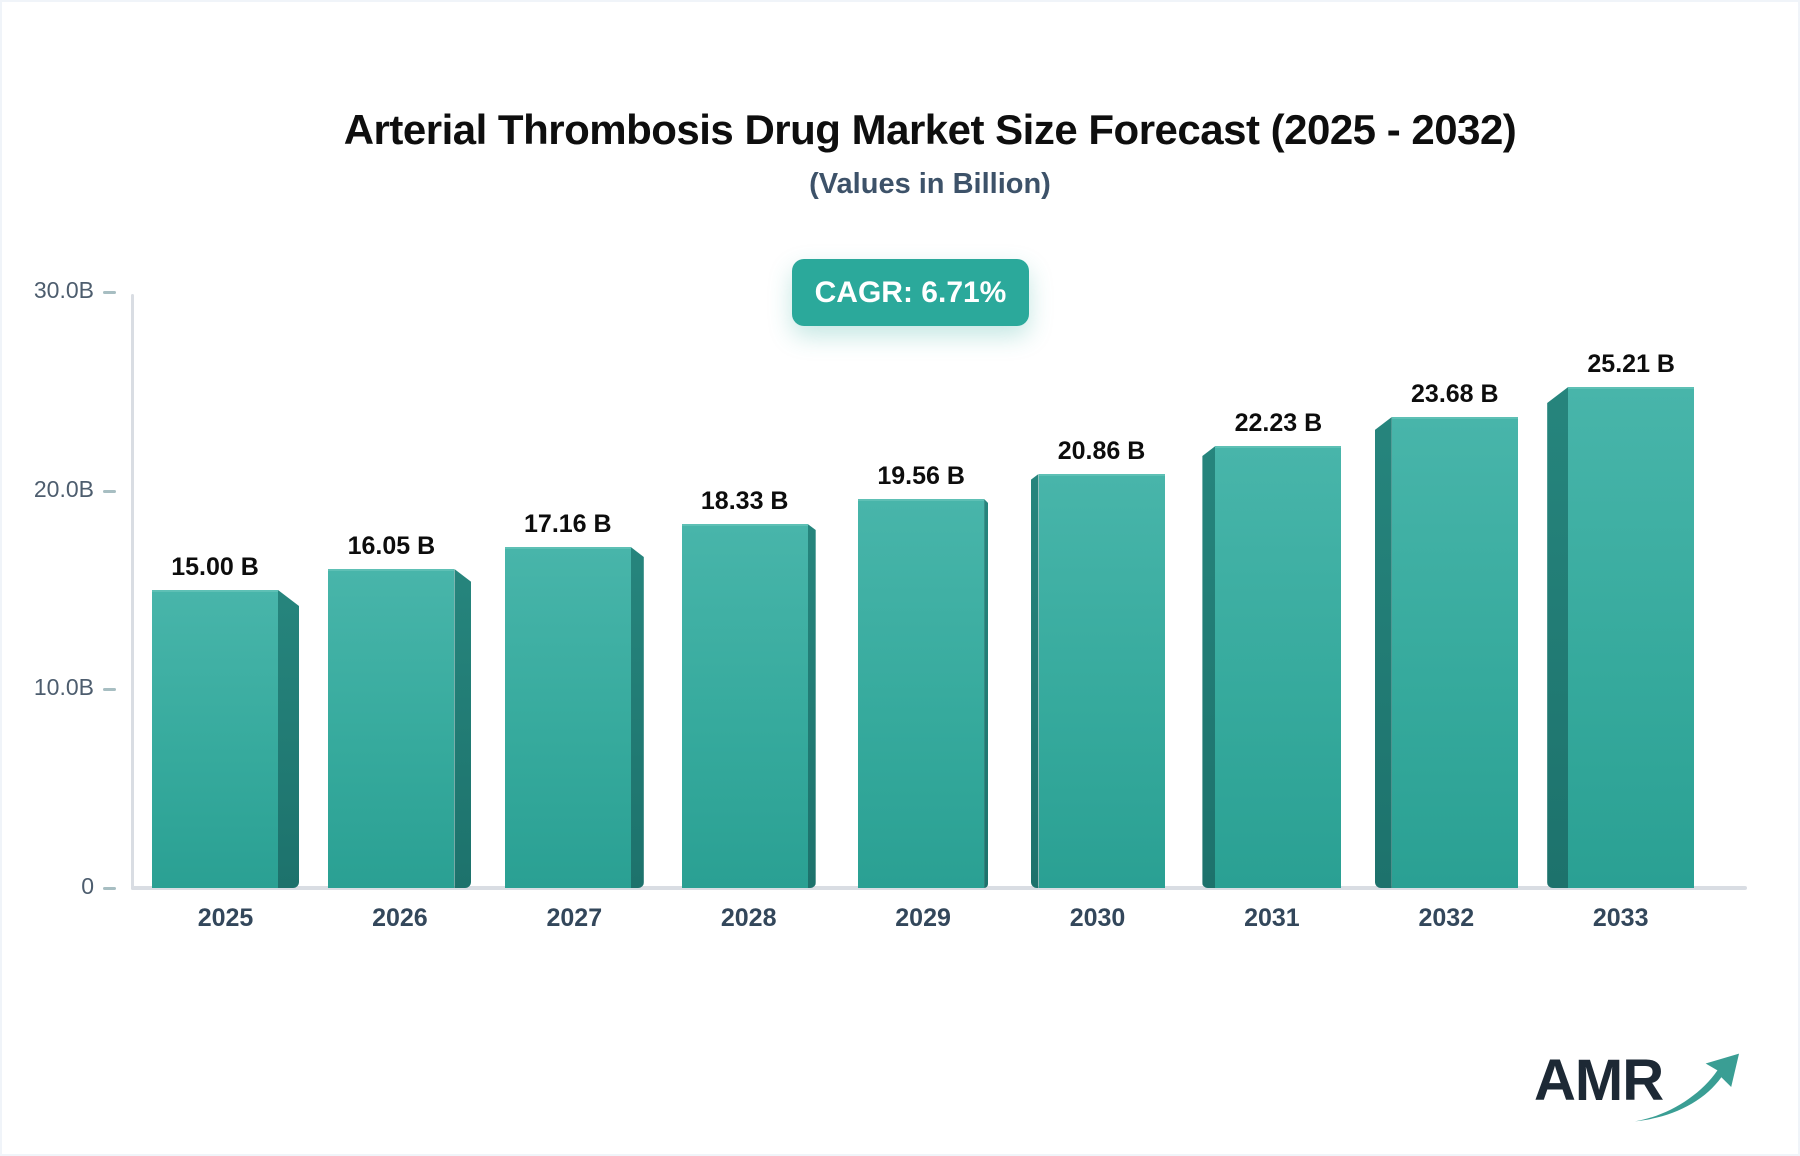 The height and width of the screenshot is (1156, 1800). I want to click on y-tick-label: 10.0B, so click(63, 687).